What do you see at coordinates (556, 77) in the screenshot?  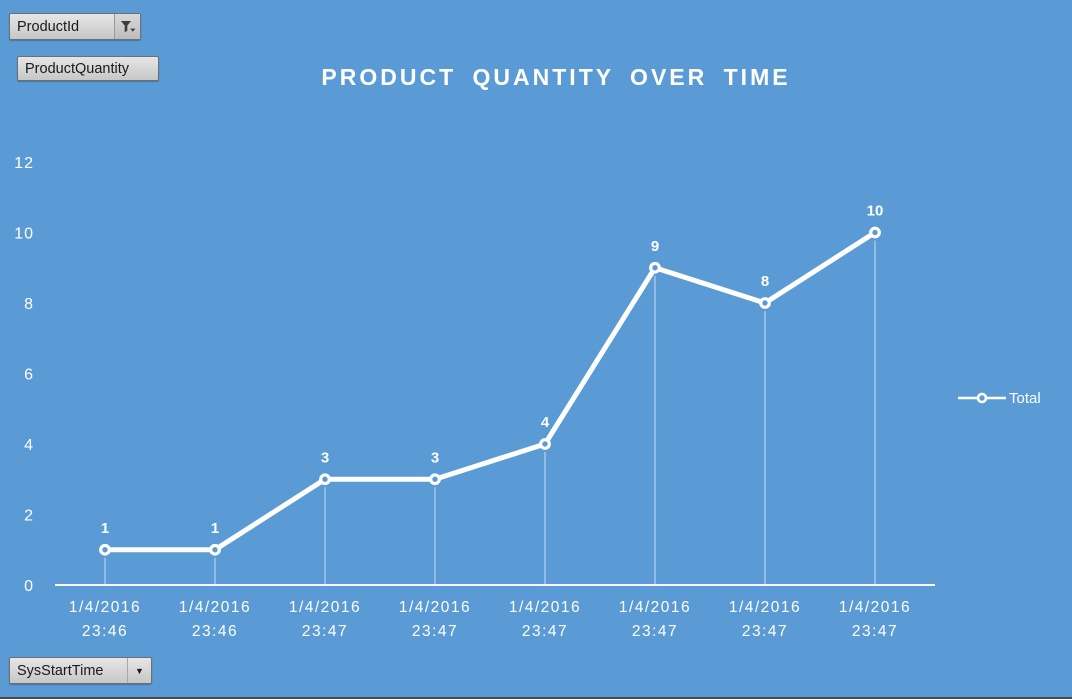 I see `chart-title: PRODUCT QUANTITY OVER TIME` at bounding box center [556, 77].